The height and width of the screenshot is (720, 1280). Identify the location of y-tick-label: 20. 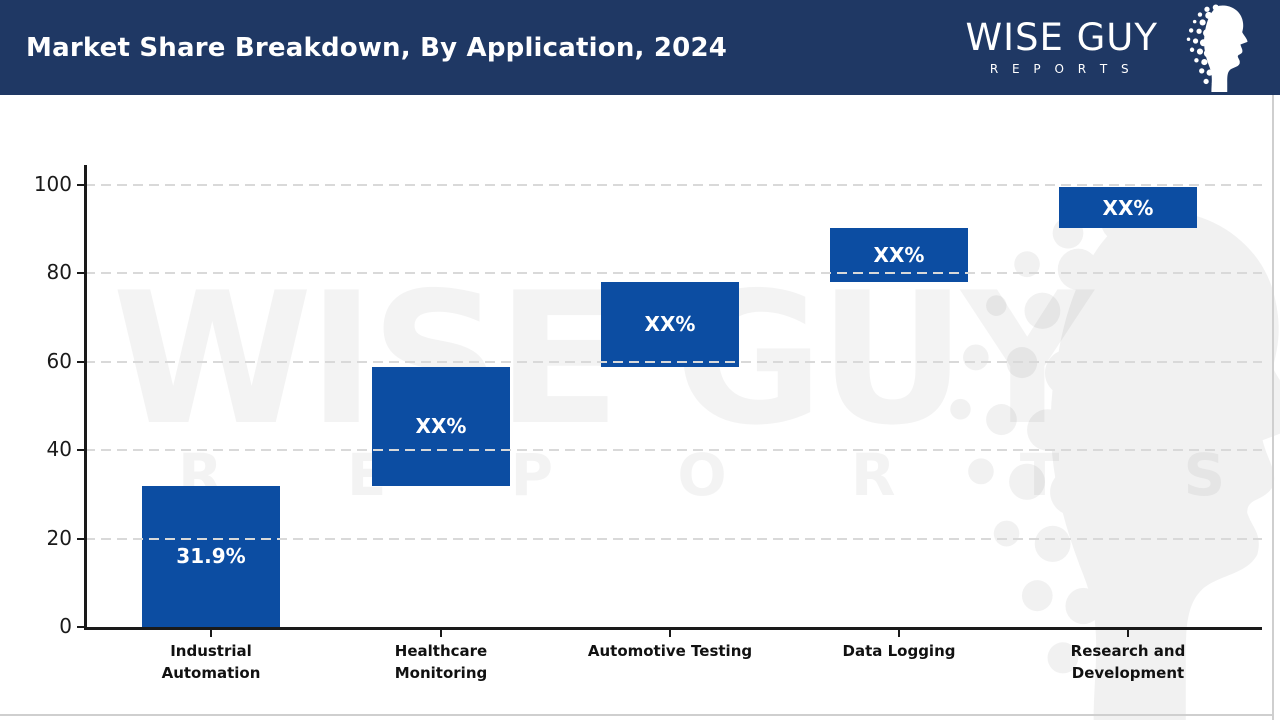
(59, 537).